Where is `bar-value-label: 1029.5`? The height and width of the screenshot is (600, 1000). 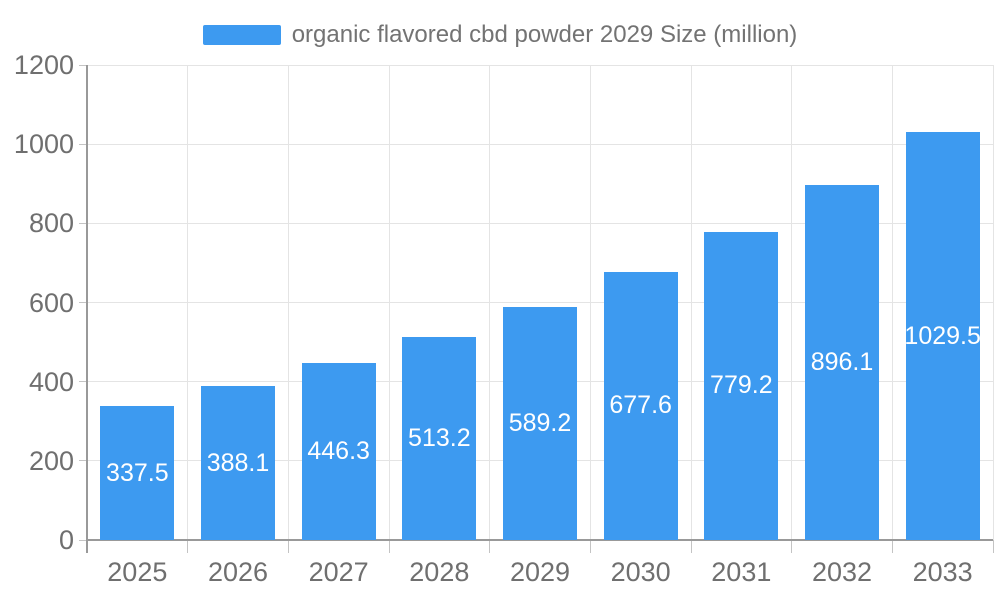
bar-value-label: 1029.5 is located at coordinates (942, 335).